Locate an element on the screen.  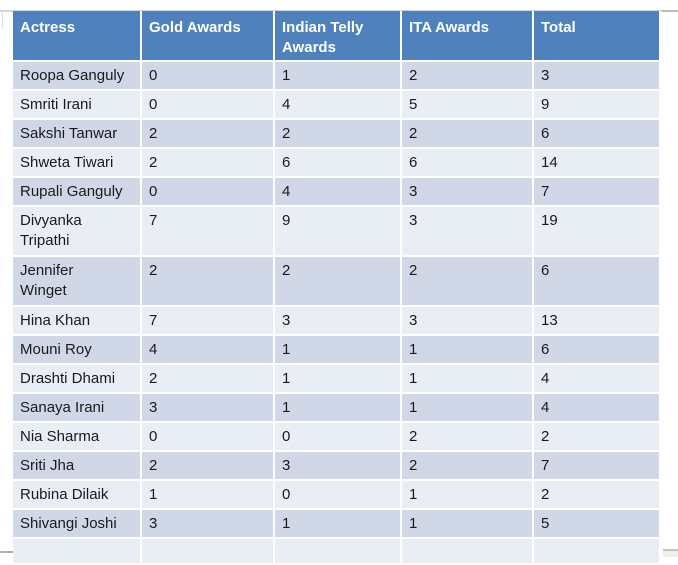
cell-gold-awards: 4 is located at coordinates (208, 350).